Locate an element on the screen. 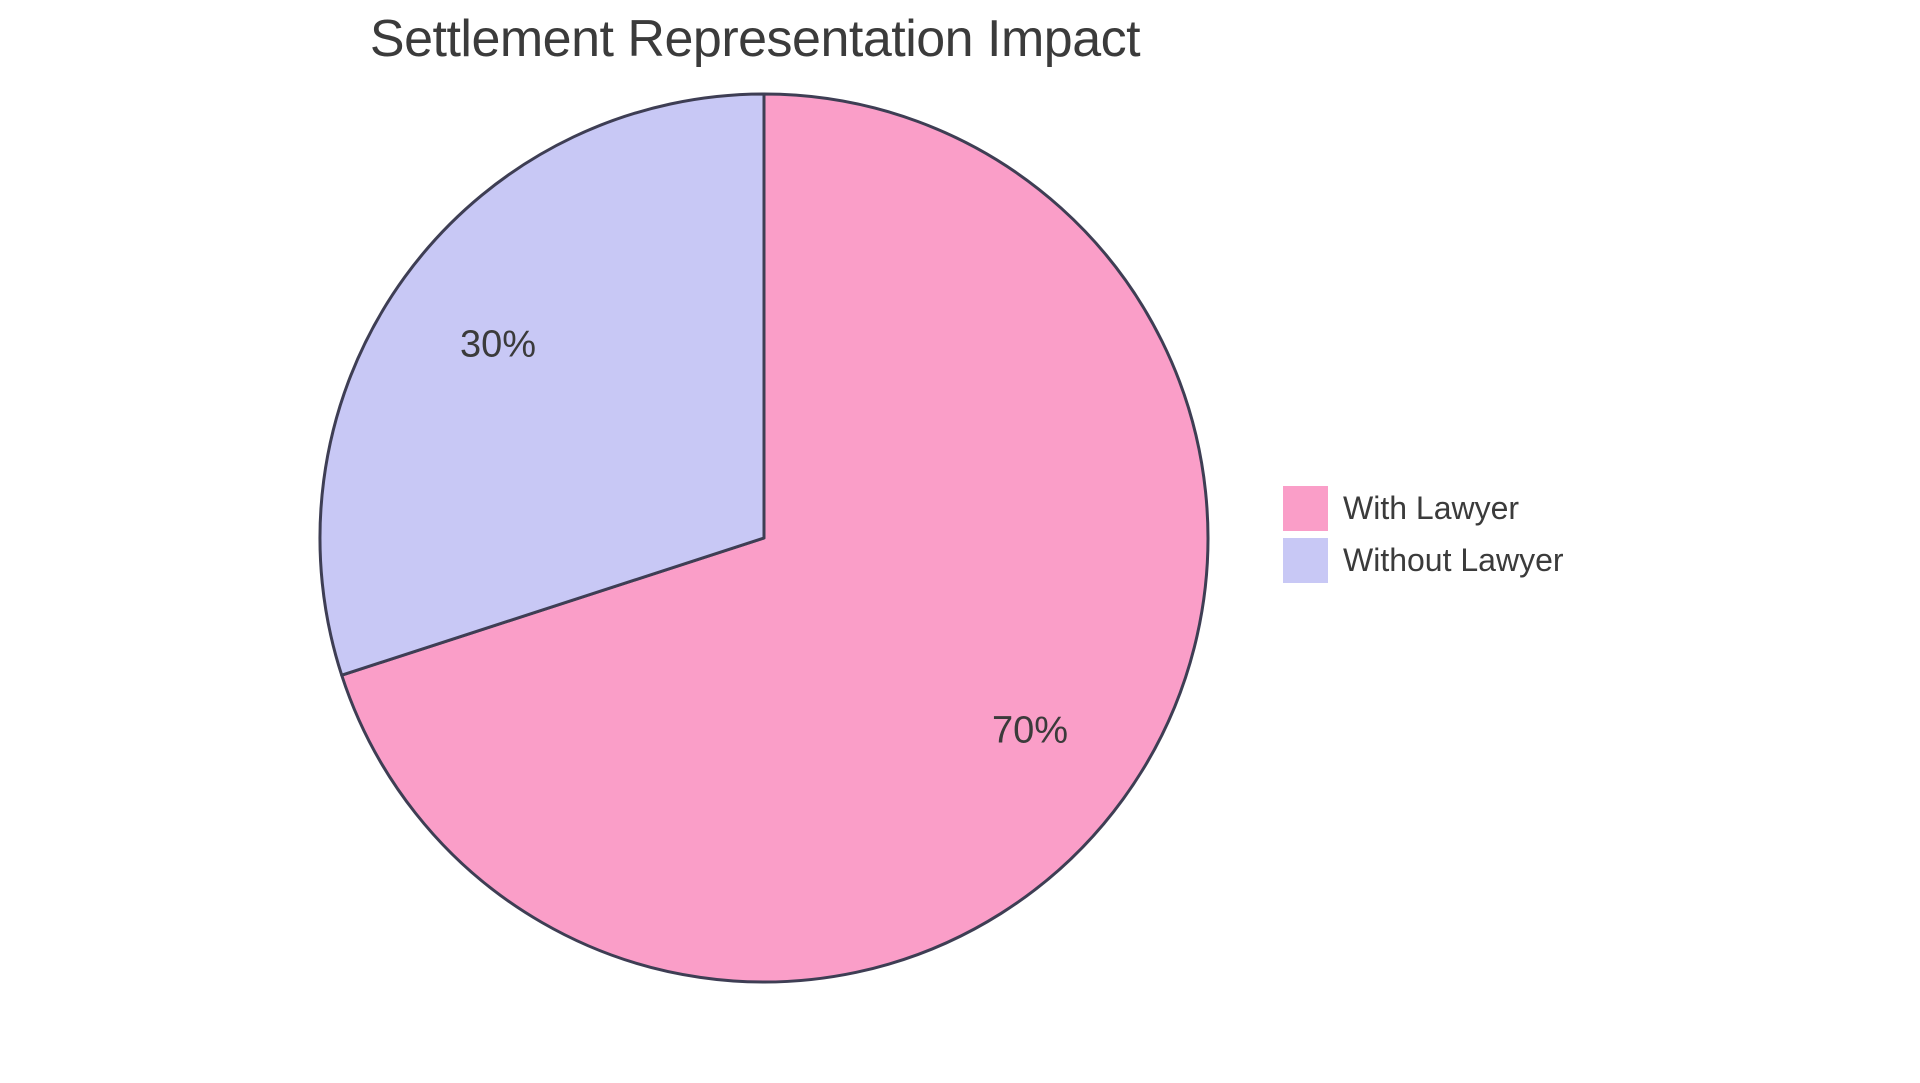  slice-label-with-lawyer: 70% is located at coordinates (1030, 730).